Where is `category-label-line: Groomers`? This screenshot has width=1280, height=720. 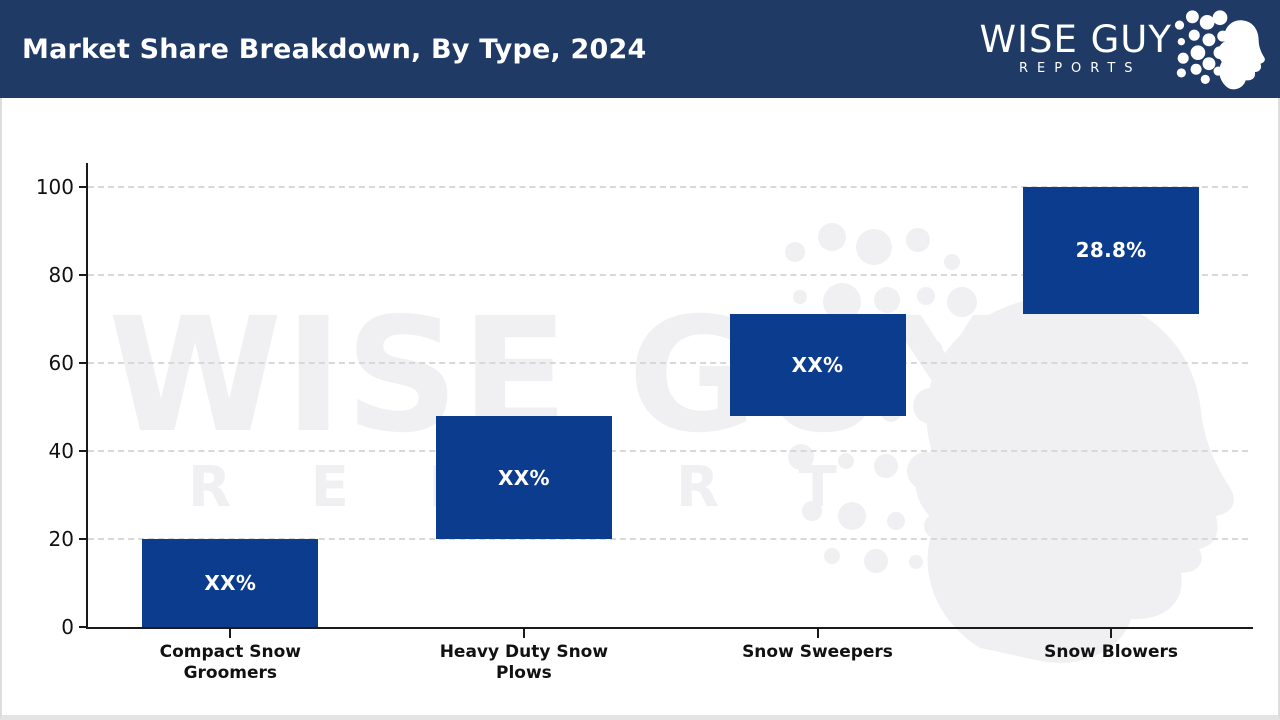
category-label-line: Groomers is located at coordinates (230, 673).